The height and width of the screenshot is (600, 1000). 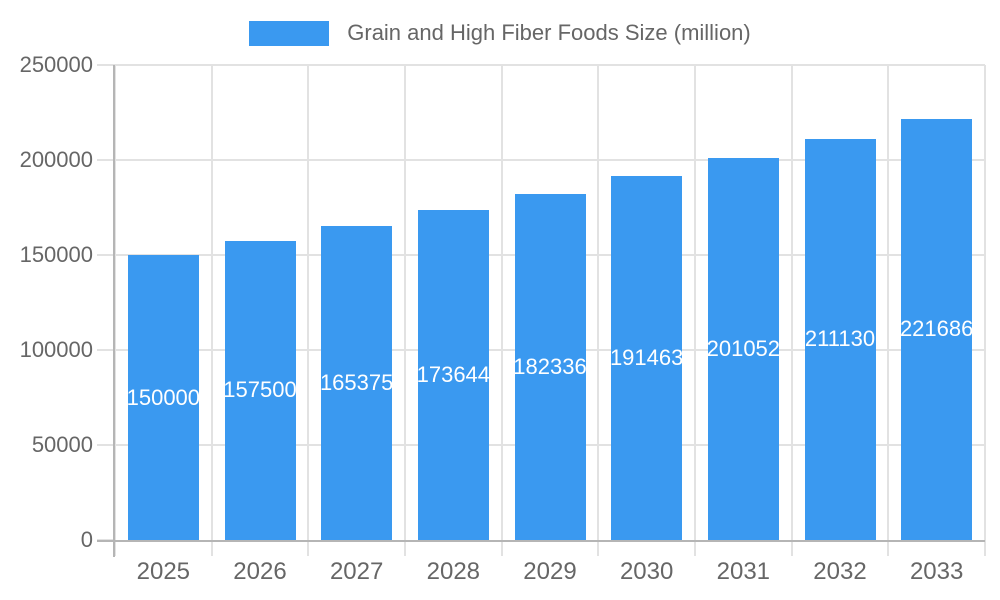 I want to click on bar-2030: 191463, so click(x=647, y=358).